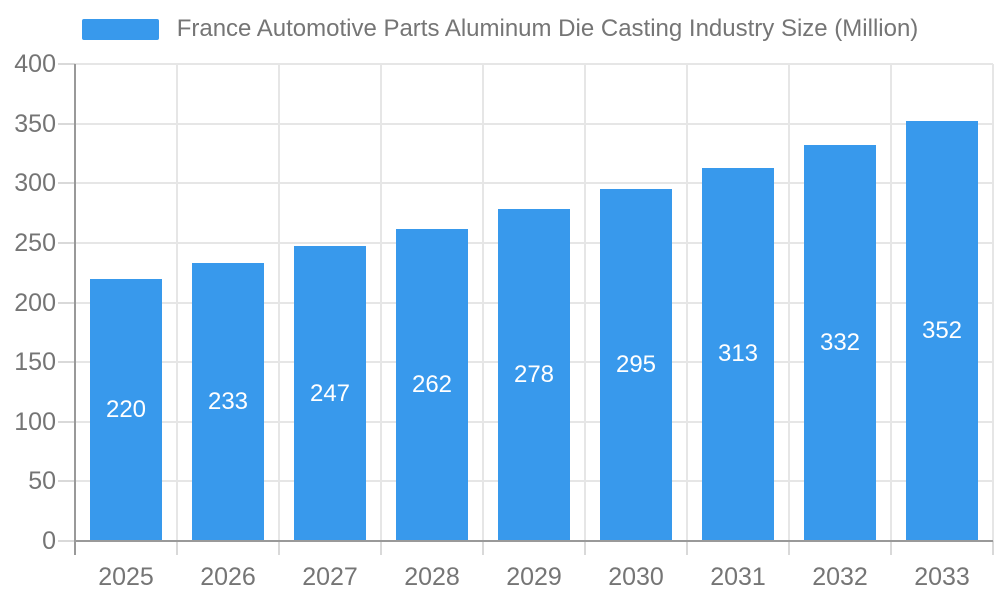 The width and height of the screenshot is (1000, 600). Describe the element at coordinates (840, 577) in the screenshot. I see `x-axis-label: 2032` at that location.